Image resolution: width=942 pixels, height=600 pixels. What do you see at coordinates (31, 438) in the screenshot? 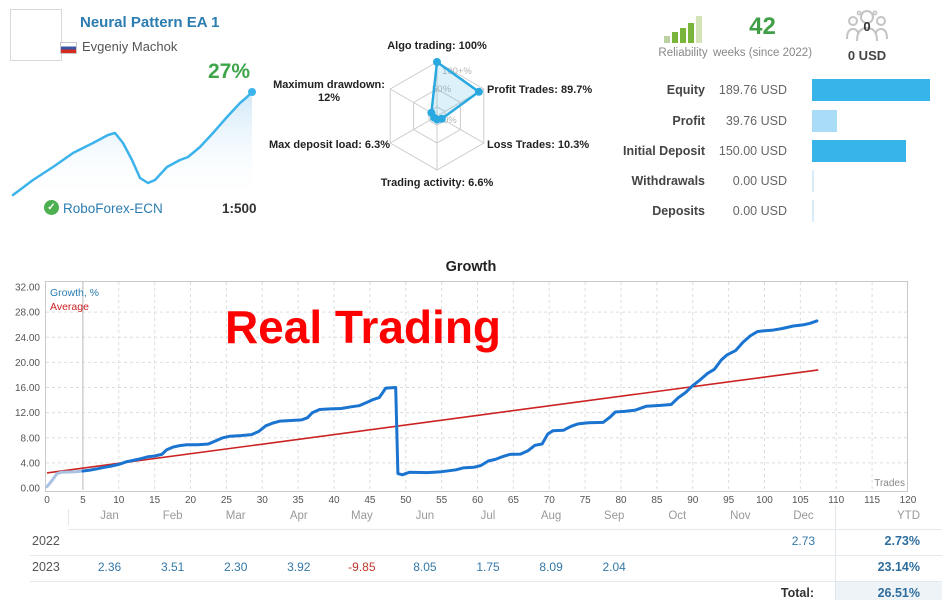
I see `y-tick-label: 8.00` at bounding box center [31, 438].